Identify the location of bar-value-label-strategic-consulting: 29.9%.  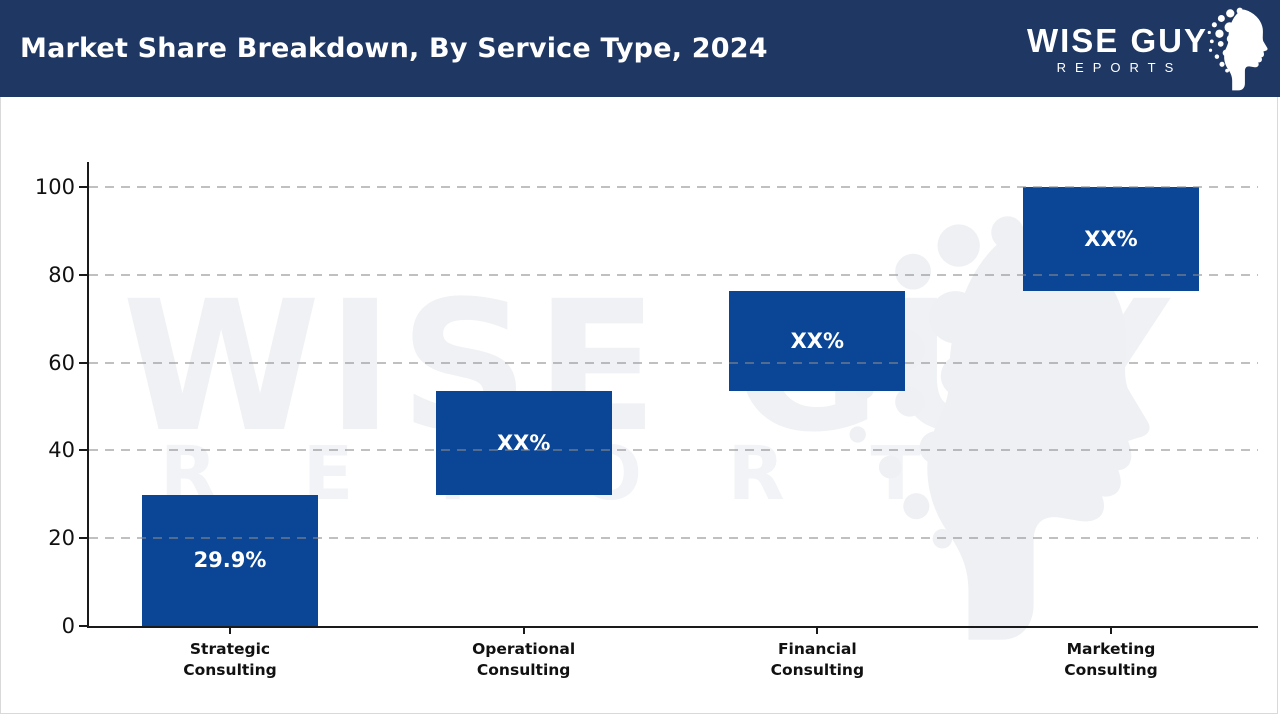
(230, 560).